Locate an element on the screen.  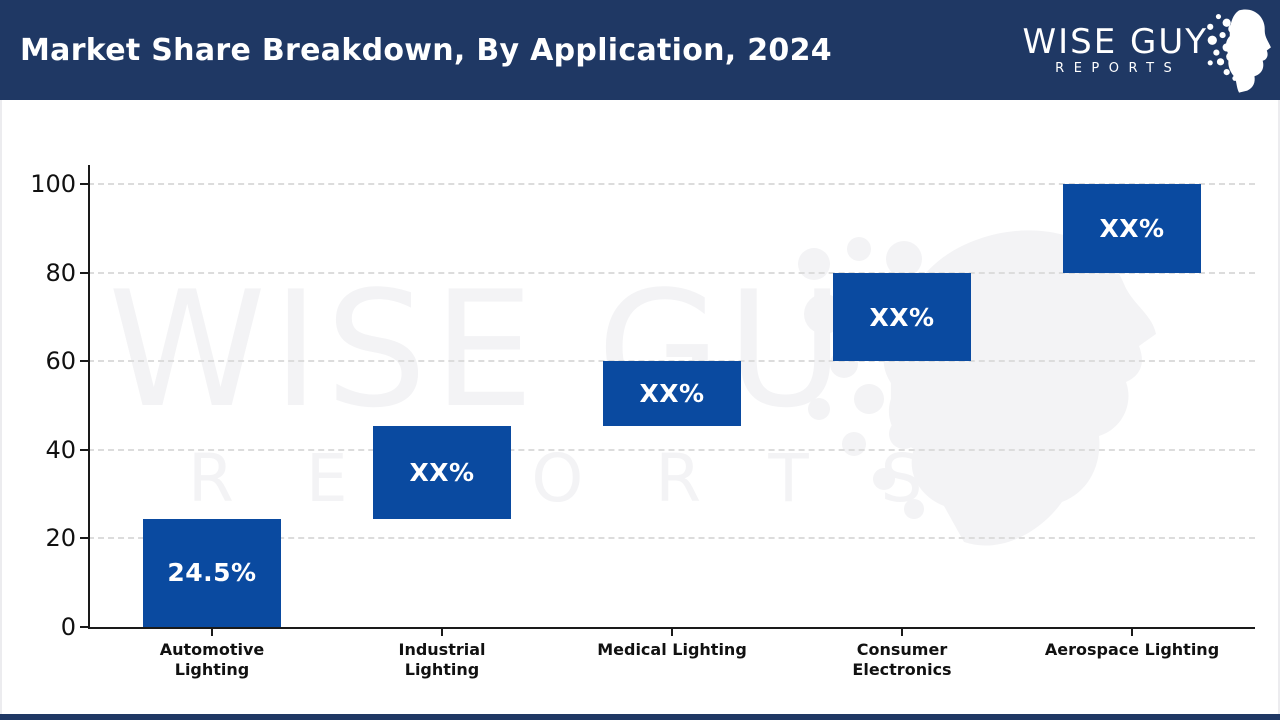
y-tick-label: 60 is located at coordinates (60, 361).